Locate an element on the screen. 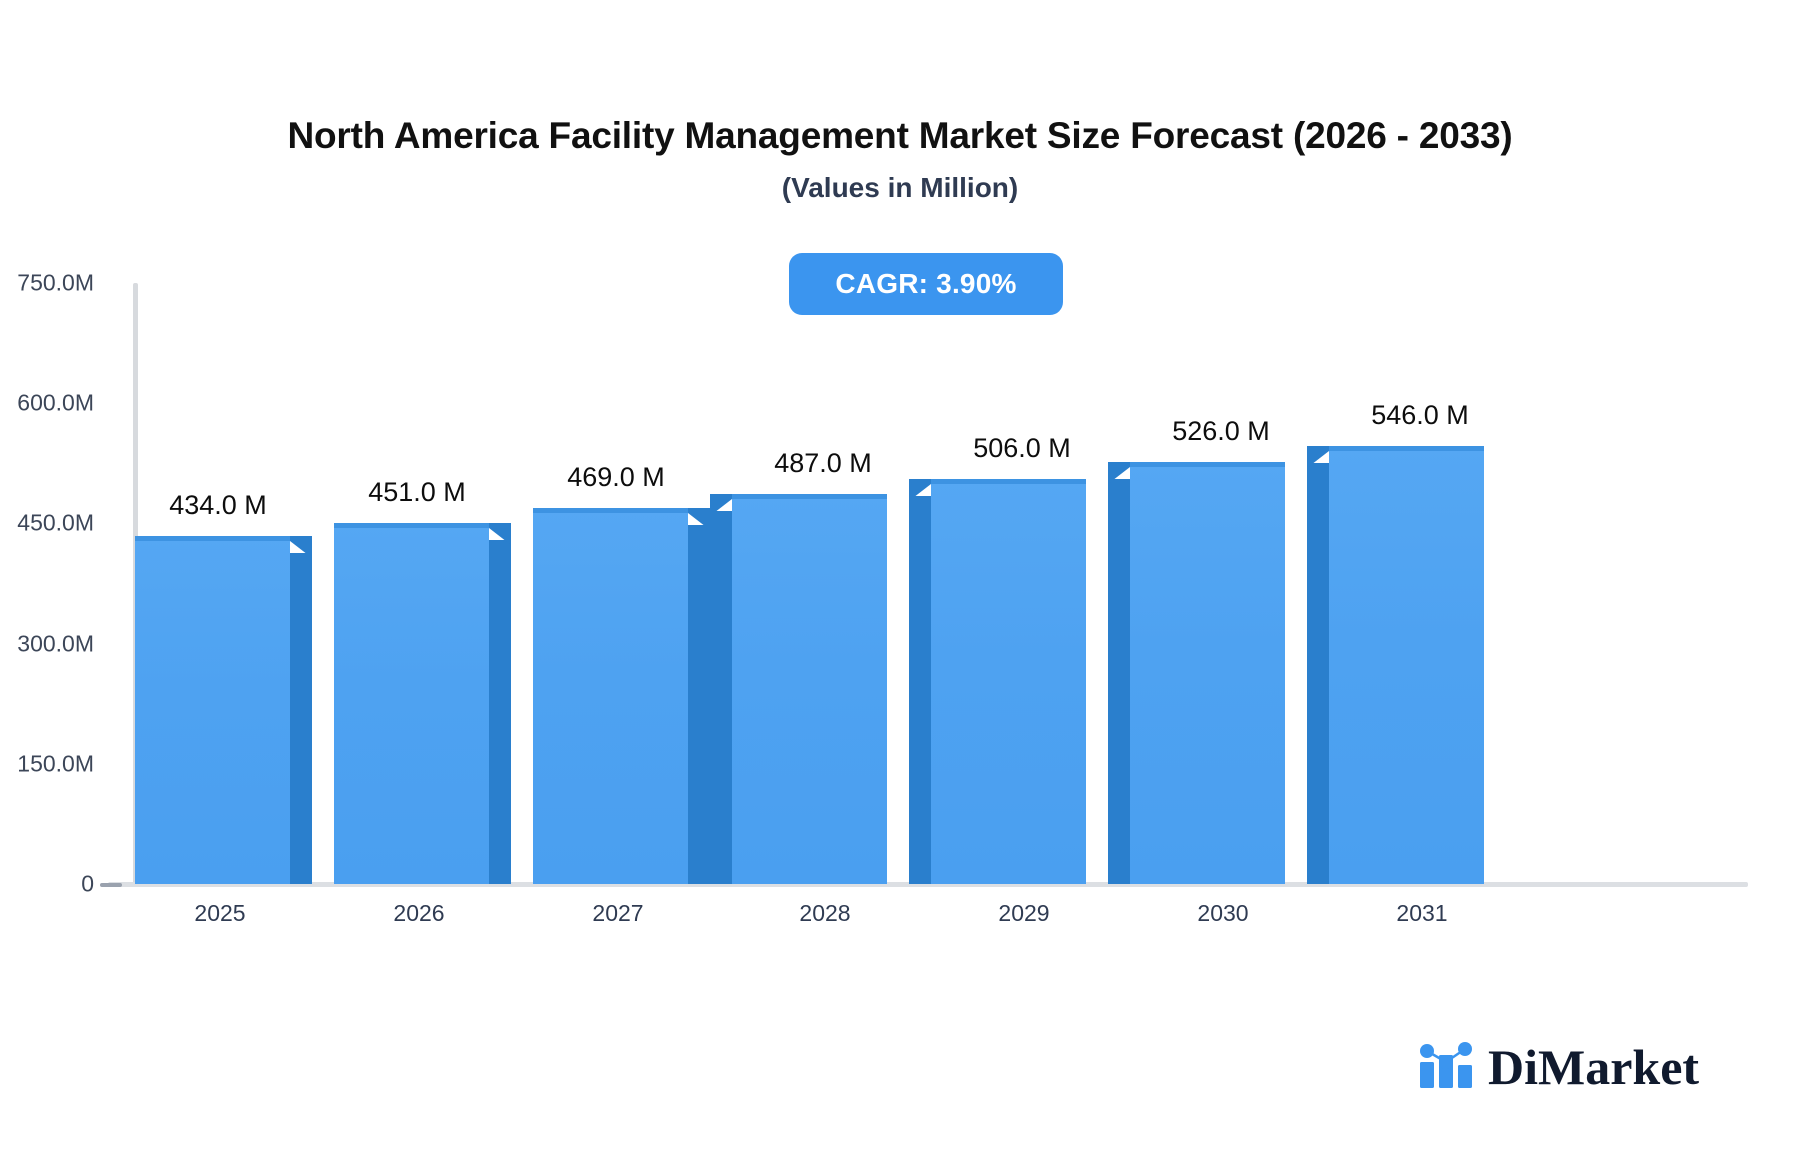 The image size is (1800, 1156). bar-chart-logo-icon is located at coordinates (1447, 1066).